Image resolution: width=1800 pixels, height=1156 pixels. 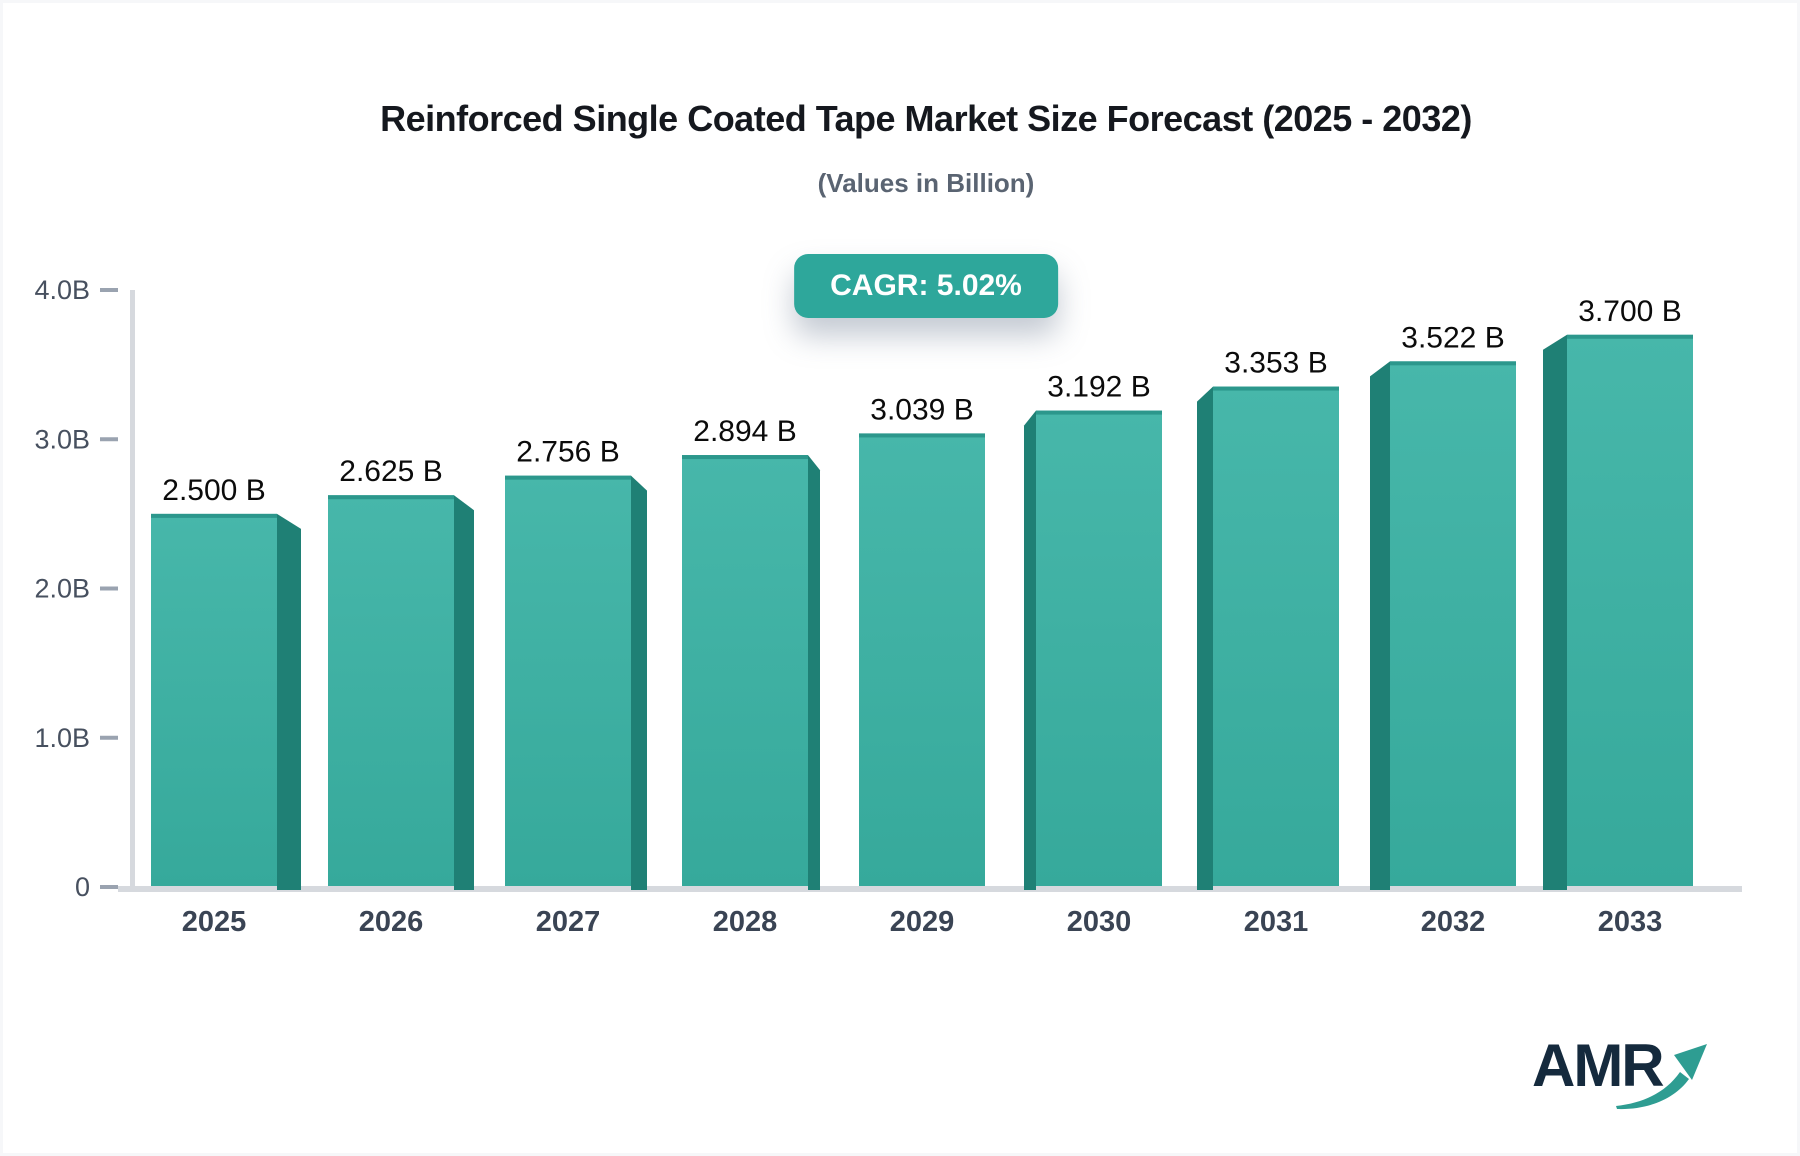 What do you see at coordinates (926, 286) in the screenshot?
I see `cagr-badge: CAGR: 5.02%` at bounding box center [926, 286].